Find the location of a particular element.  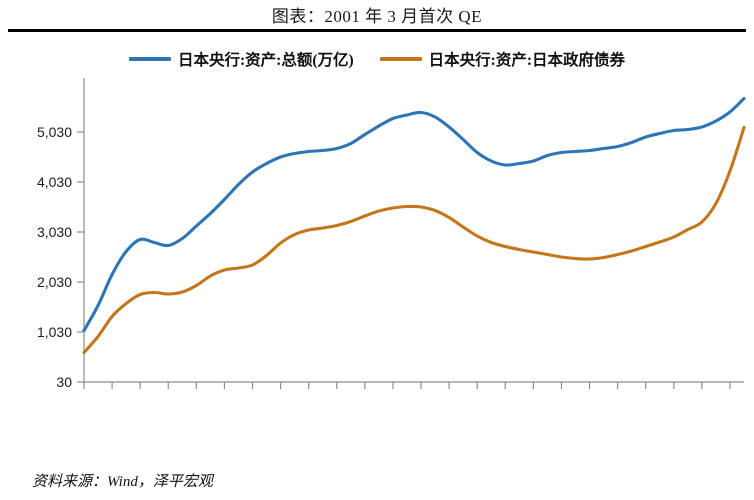

y-tick-label: 5,030 is located at coordinates (54, 132).